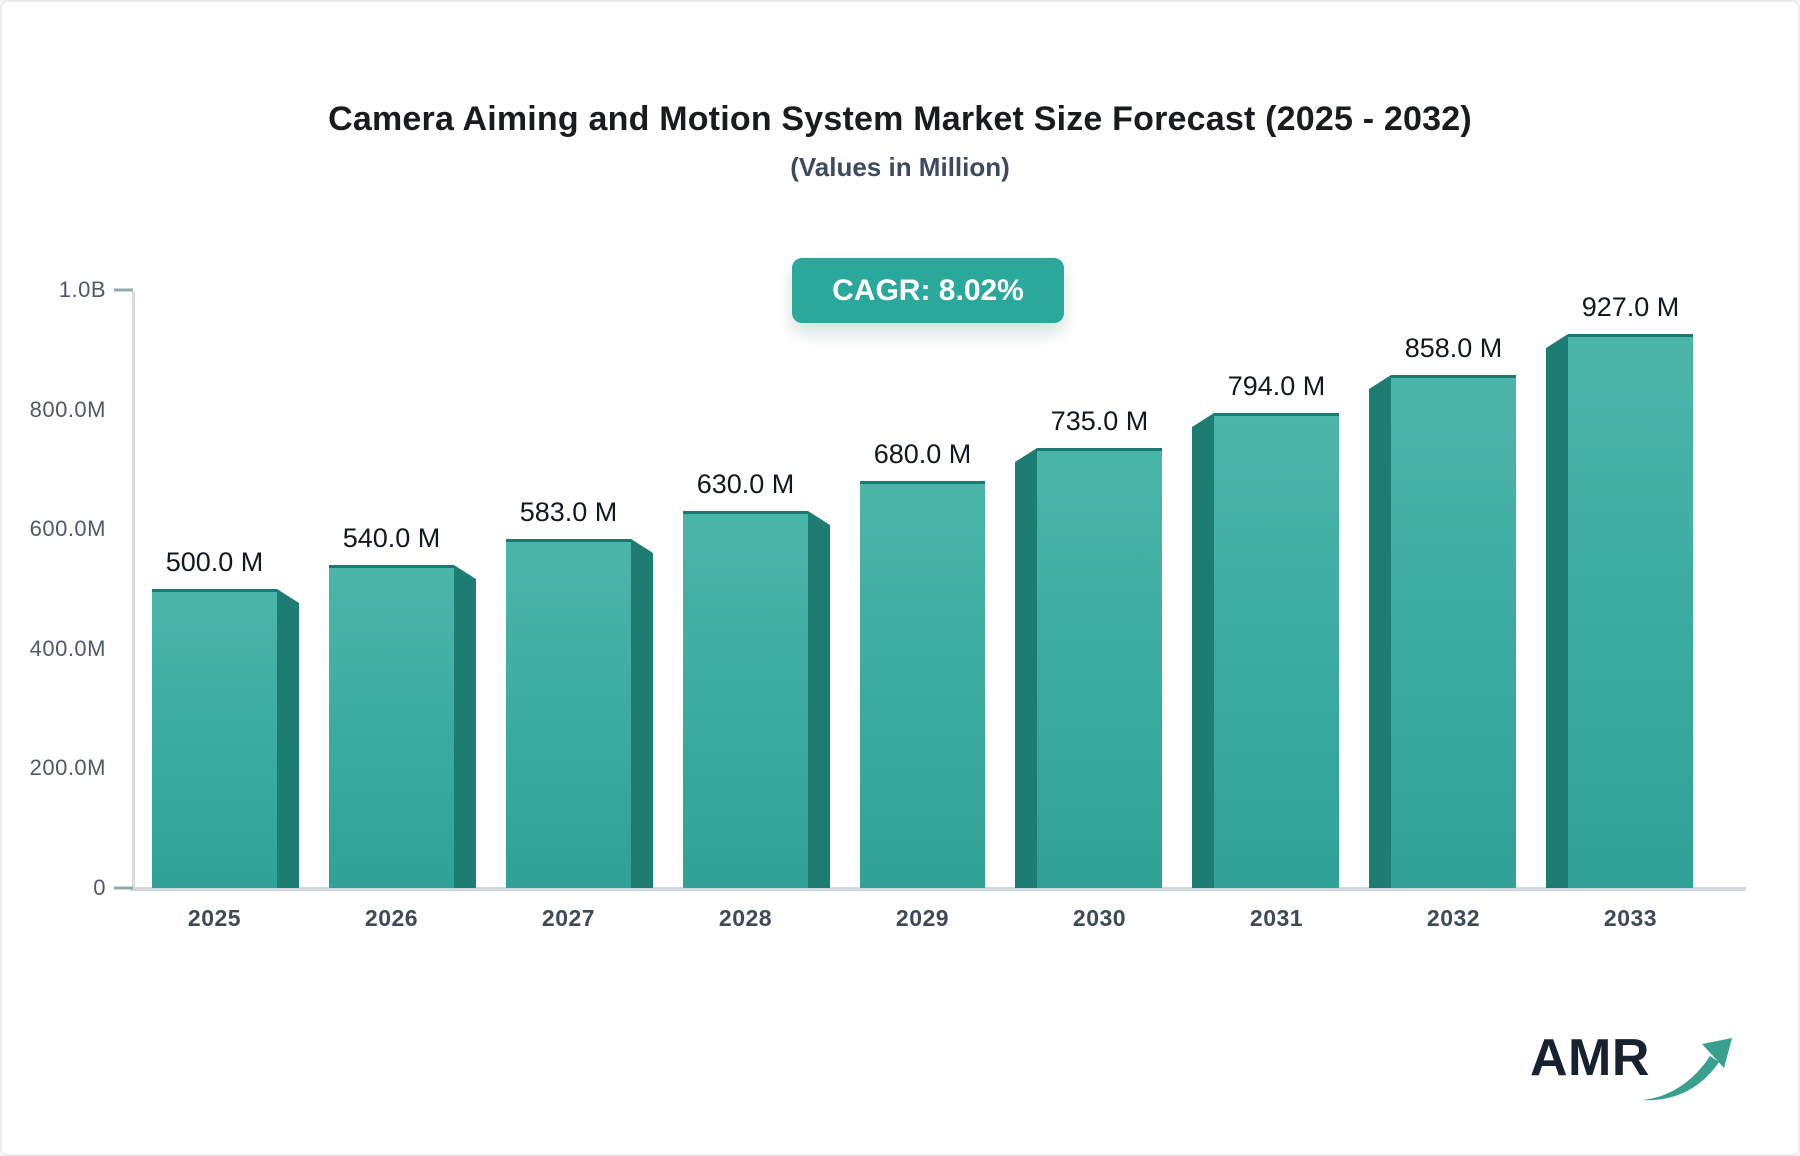  I want to click on bar-value-label-2031: 794.0 M, so click(1276, 386).